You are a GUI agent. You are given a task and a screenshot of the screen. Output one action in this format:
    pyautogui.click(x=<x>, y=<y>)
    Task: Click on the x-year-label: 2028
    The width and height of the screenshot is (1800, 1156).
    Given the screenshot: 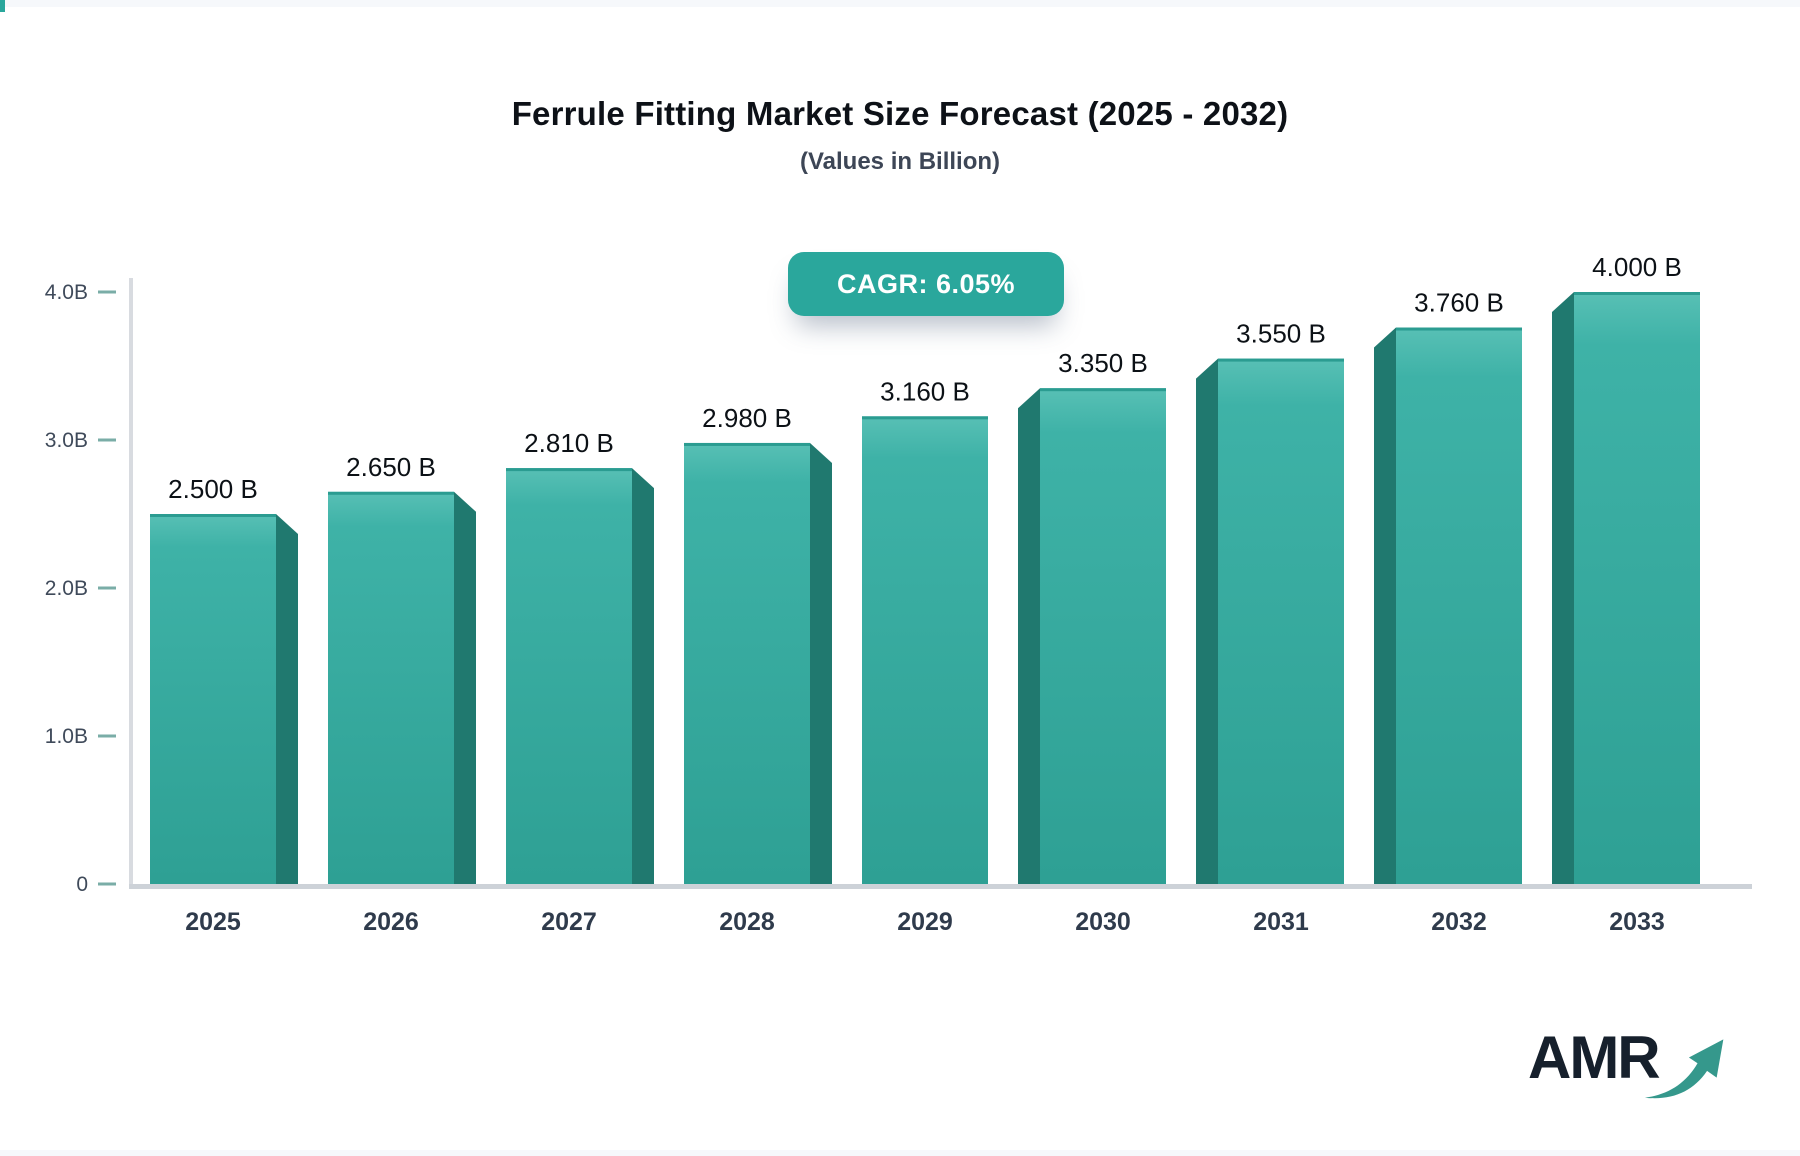 What is the action you would take?
    pyautogui.click(x=747, y=922)
    